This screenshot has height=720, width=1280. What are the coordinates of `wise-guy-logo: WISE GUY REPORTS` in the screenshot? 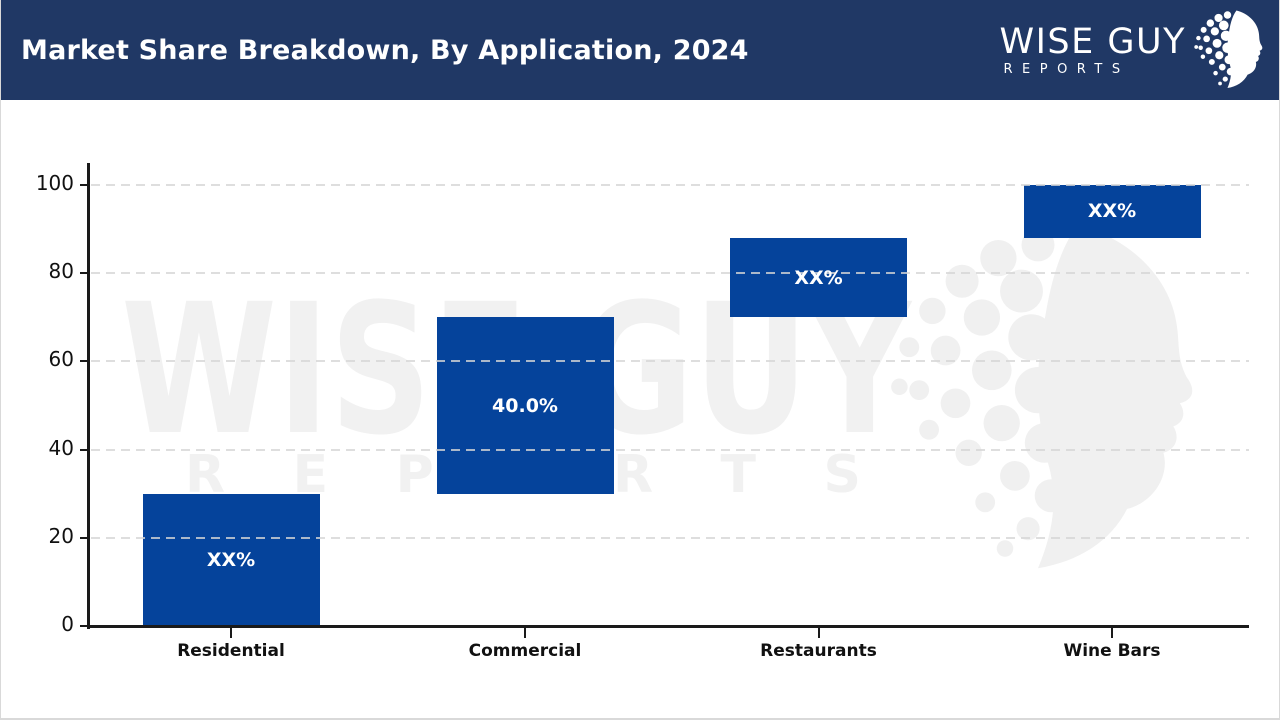 It's located at (1132, 50).